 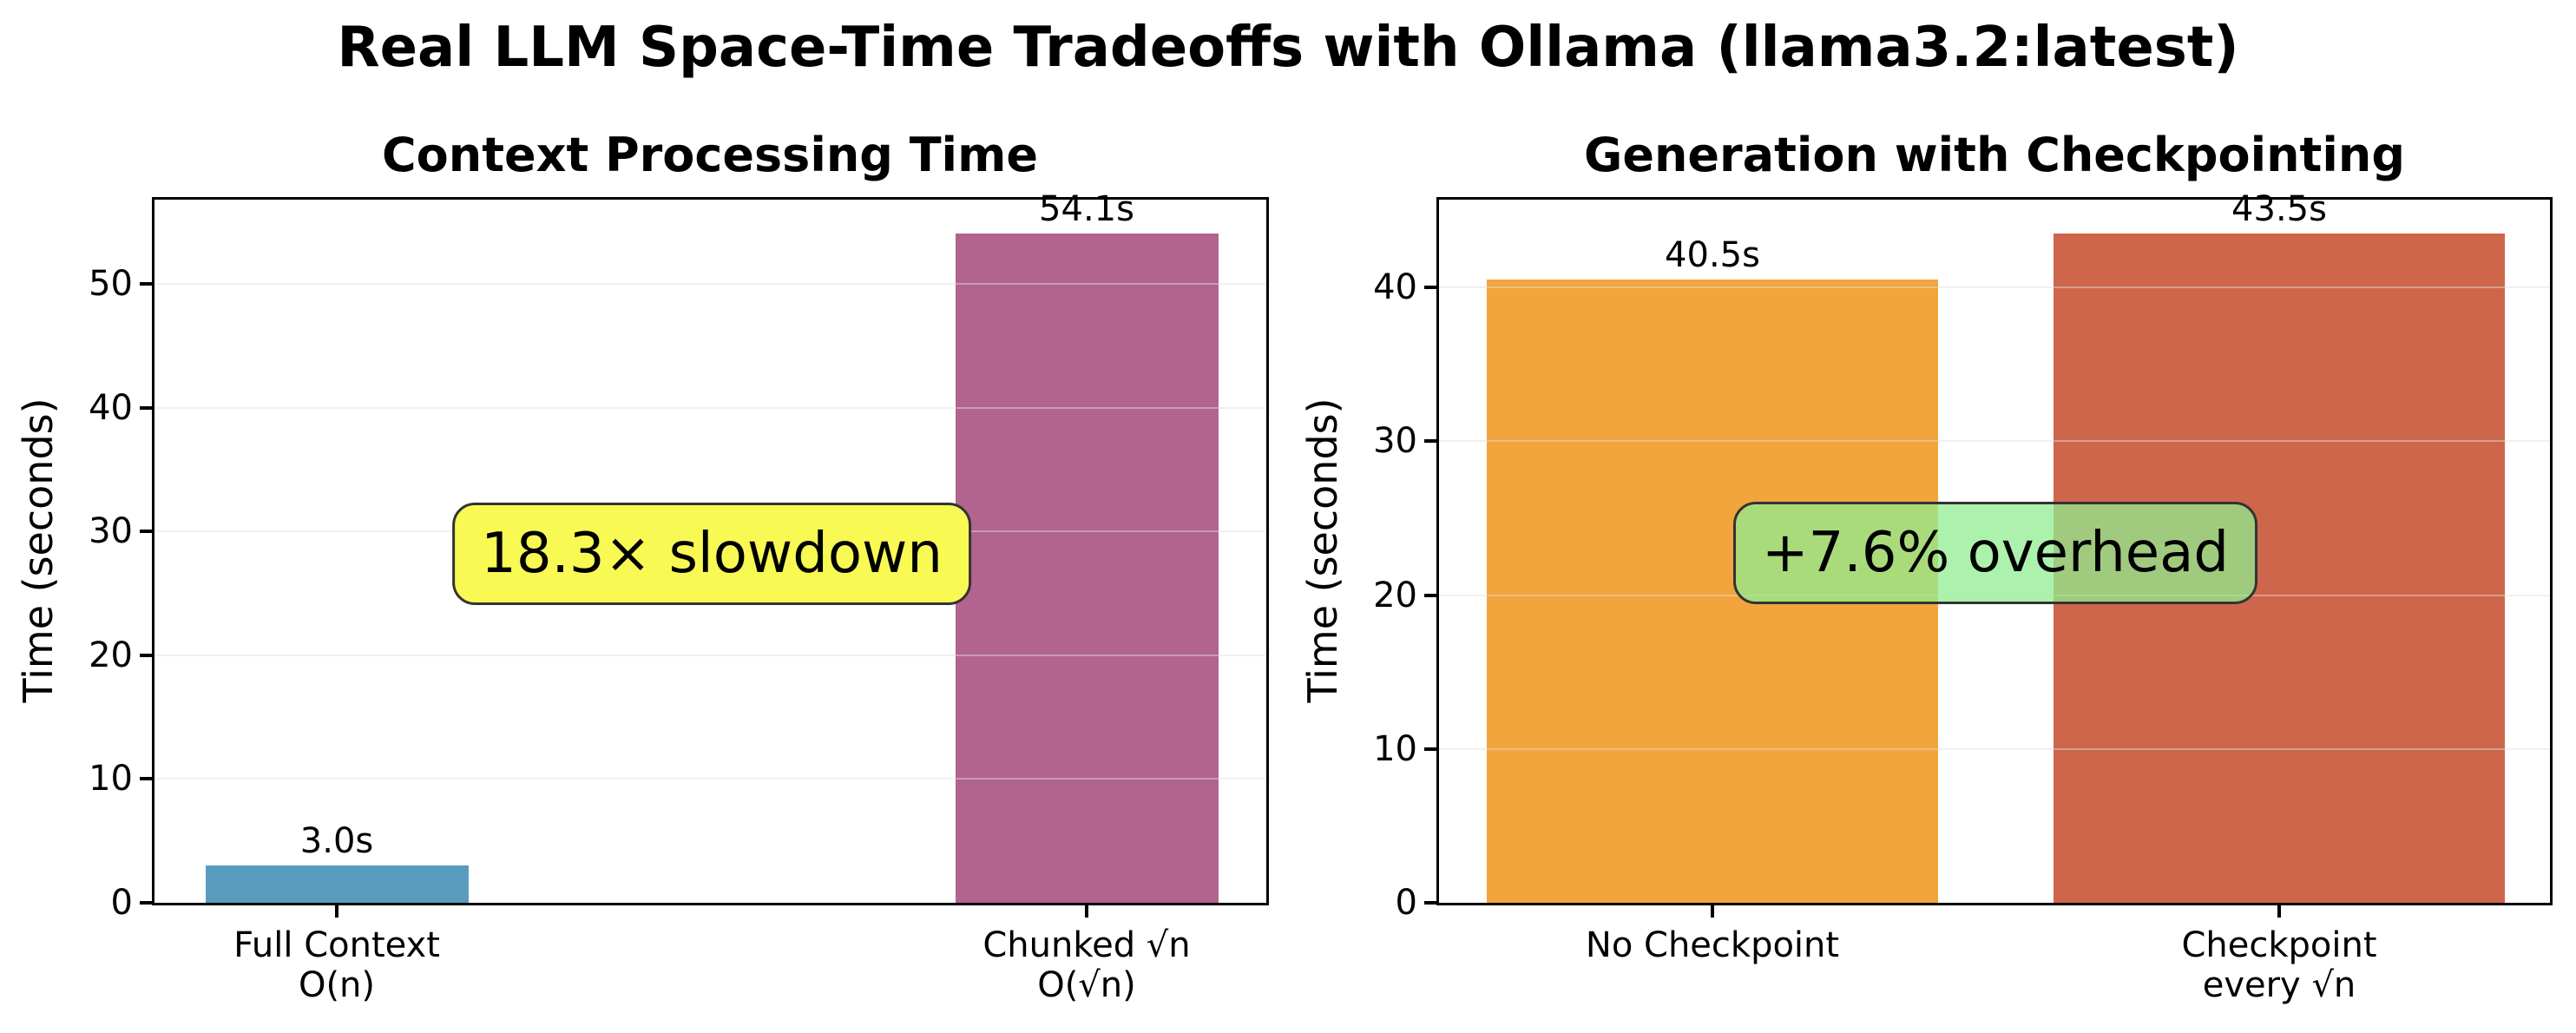 I want to click on bar-value-label: 43.5s, so click(x=2279, y=209).